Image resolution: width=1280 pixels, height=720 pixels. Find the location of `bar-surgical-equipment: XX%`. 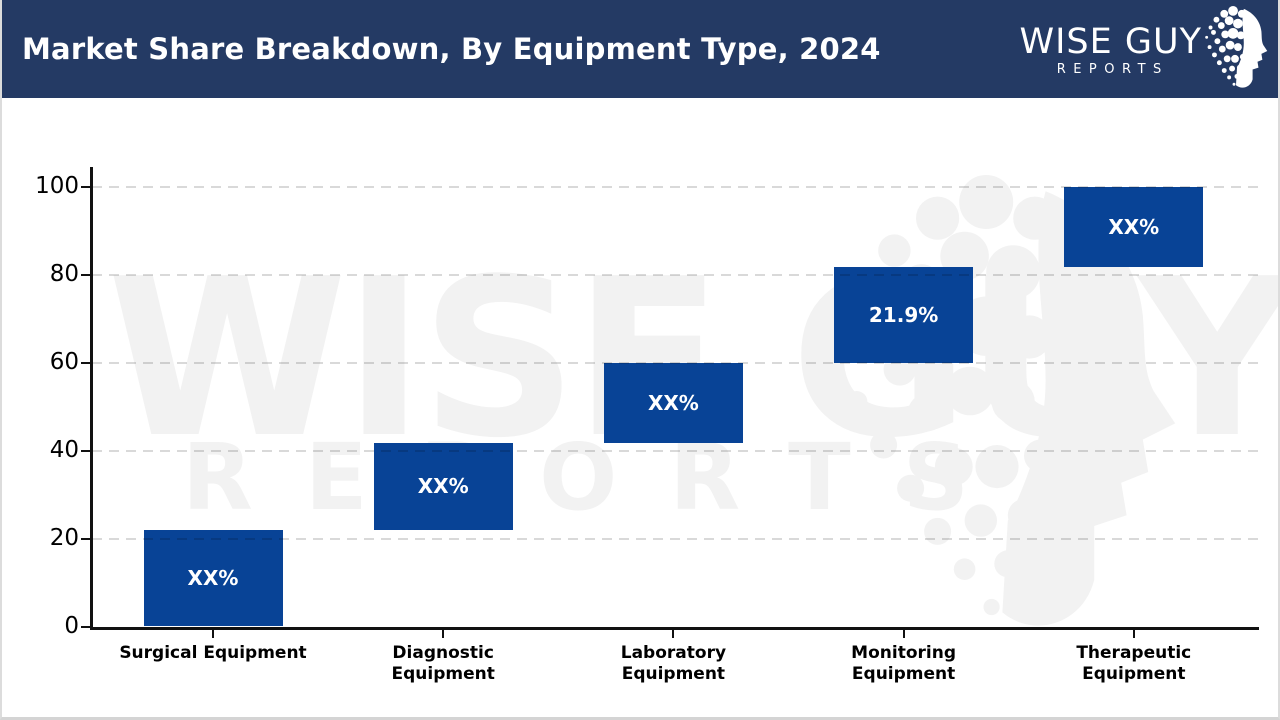

bar-surgical-equipment: XX% is located at coordinates (213, 578).